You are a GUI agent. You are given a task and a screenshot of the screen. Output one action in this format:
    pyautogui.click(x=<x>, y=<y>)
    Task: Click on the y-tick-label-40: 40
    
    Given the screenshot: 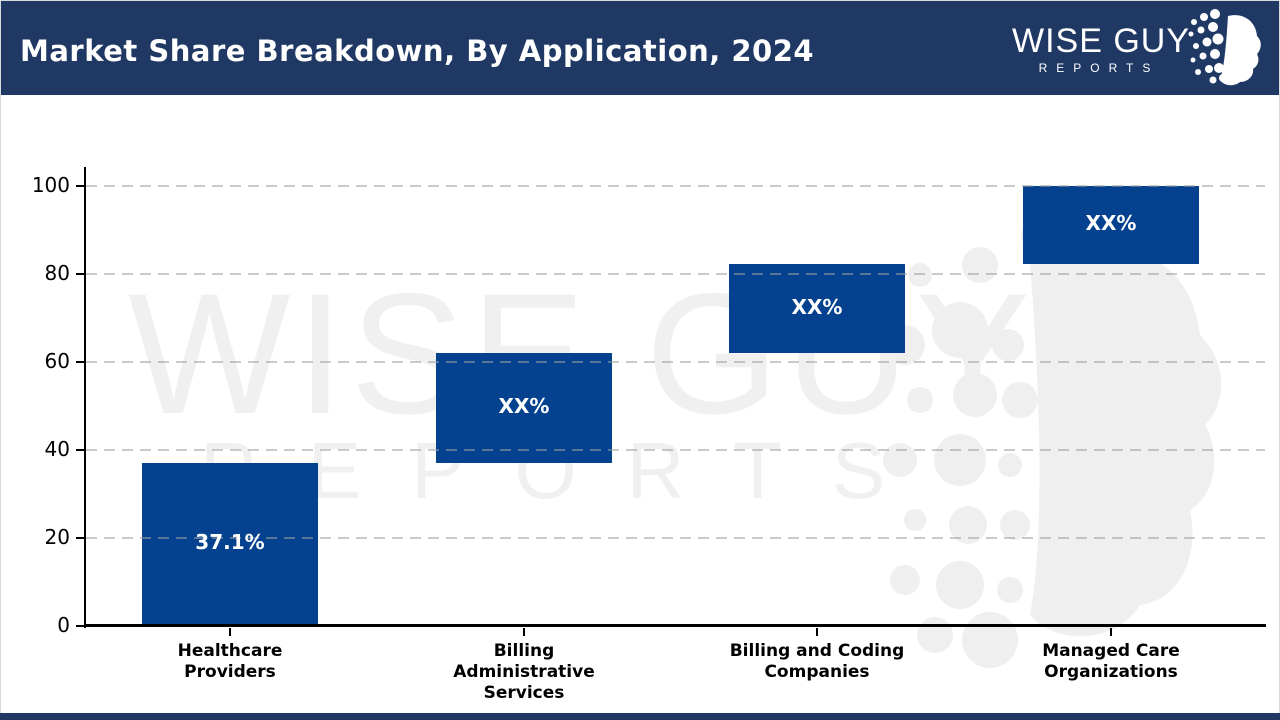 What is the action you would take?
    pyautogui.click(x=57, y=449)
    